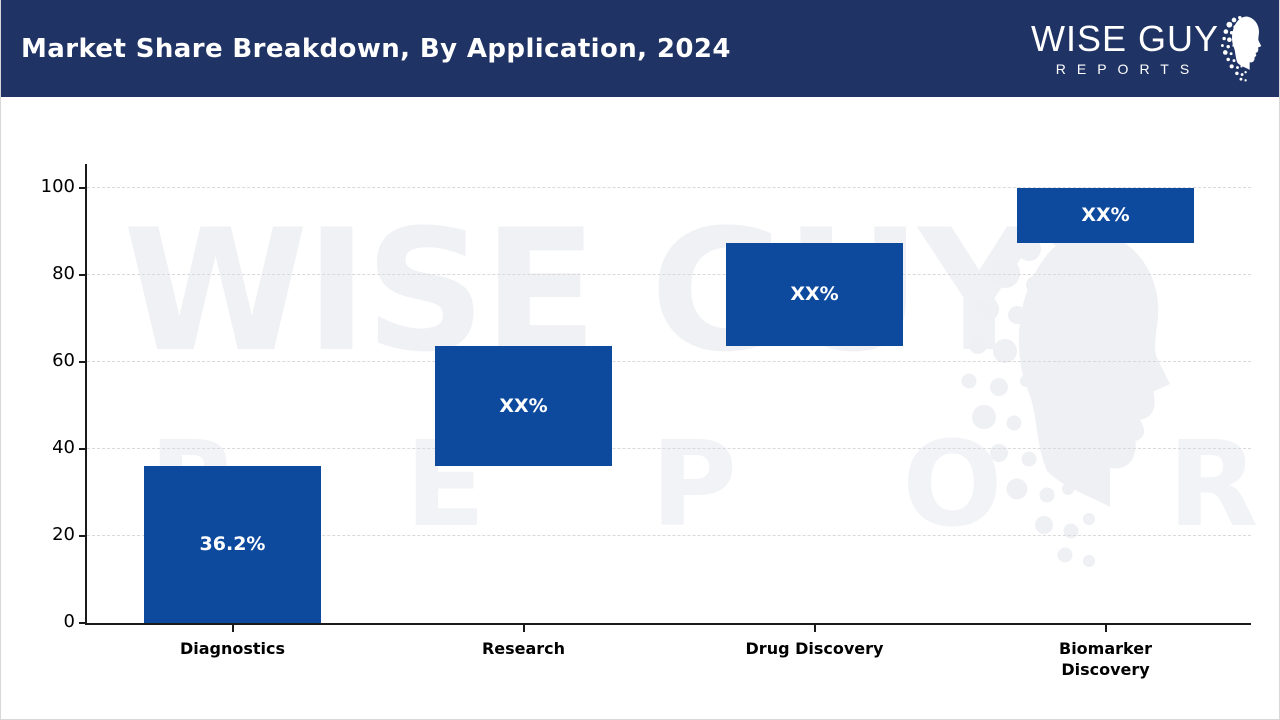  Describe the element at coordinates (63, 360) in the screenshot. I see `y-tick-label: 60` at that location.